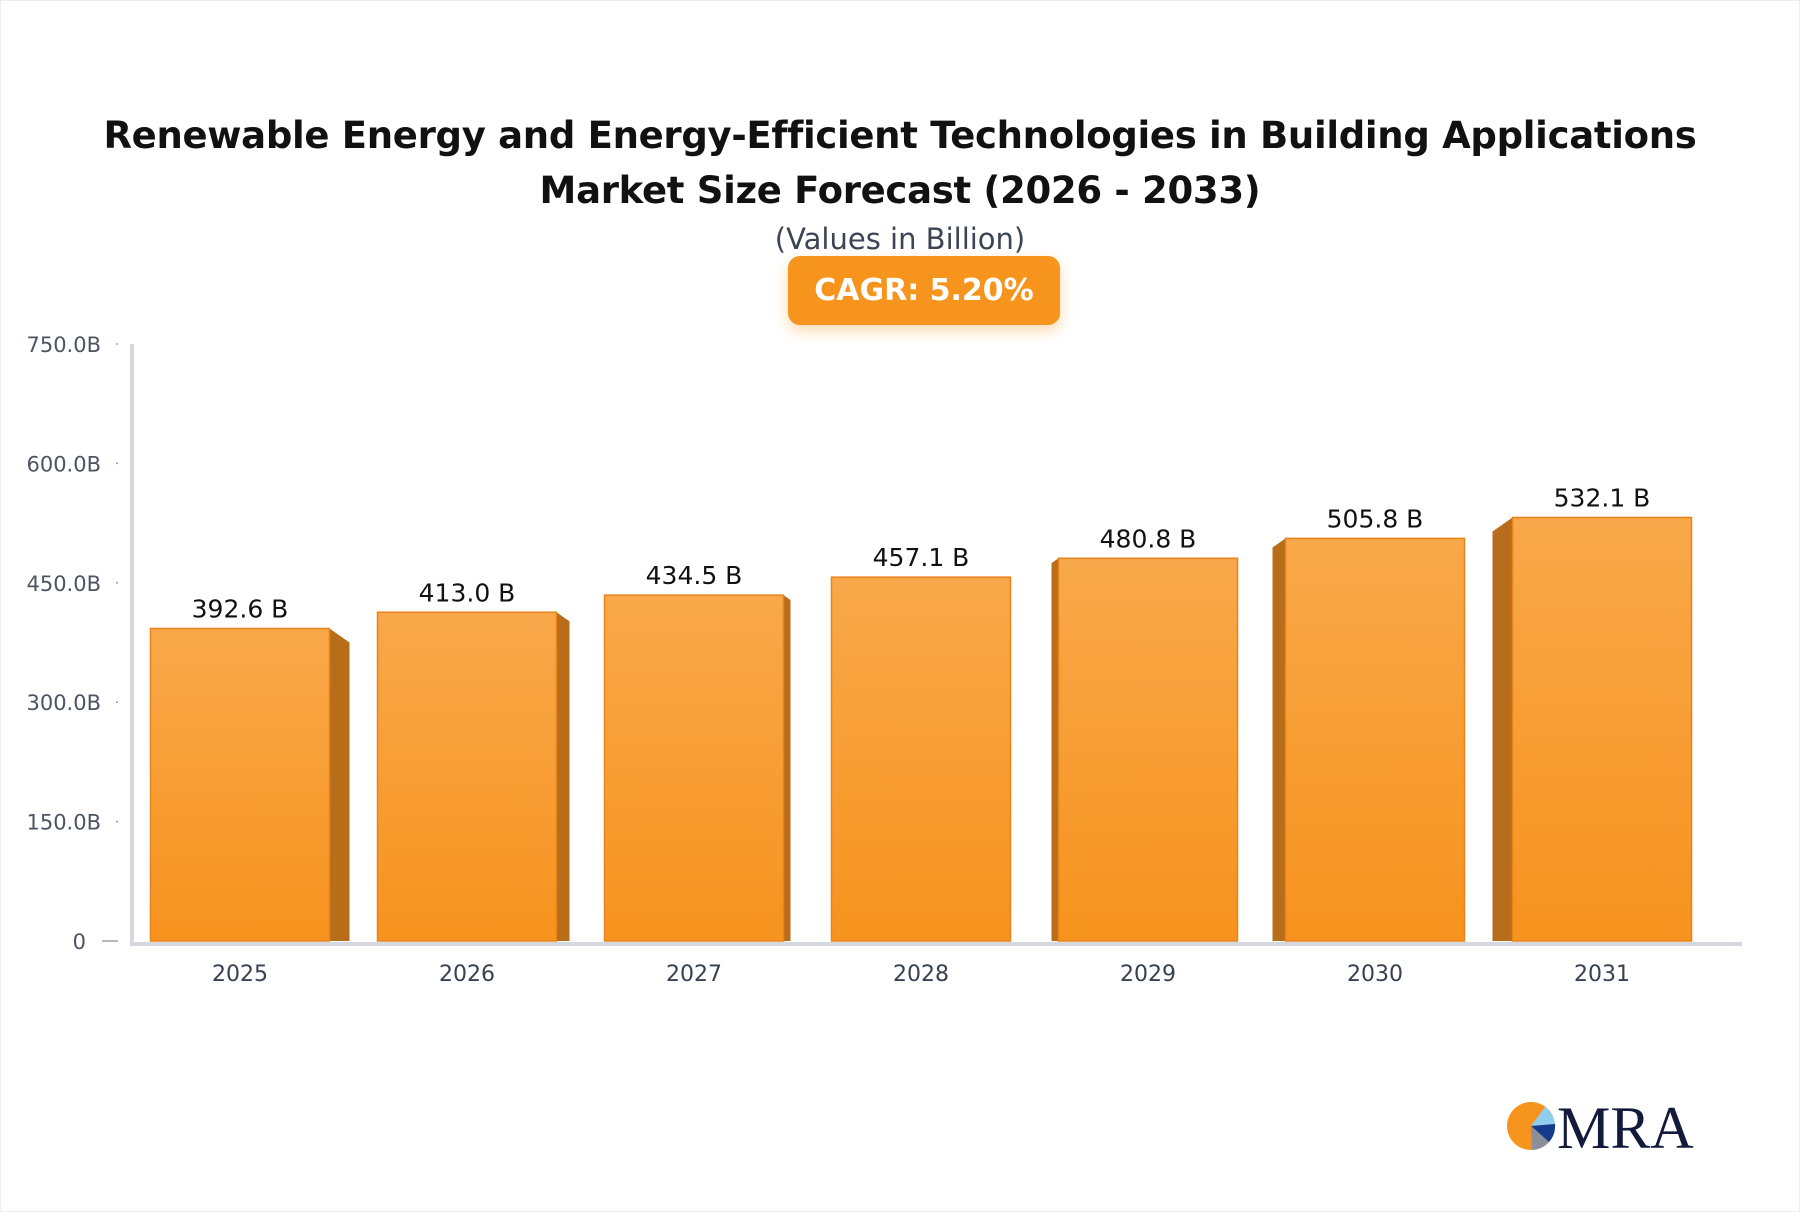 This screenshot has width=1800, height=1212. What do you see at coordinates (63, 584) in the screenshot?
I see `y-tick-label: 450.0B` at bounding box center [63, 584].